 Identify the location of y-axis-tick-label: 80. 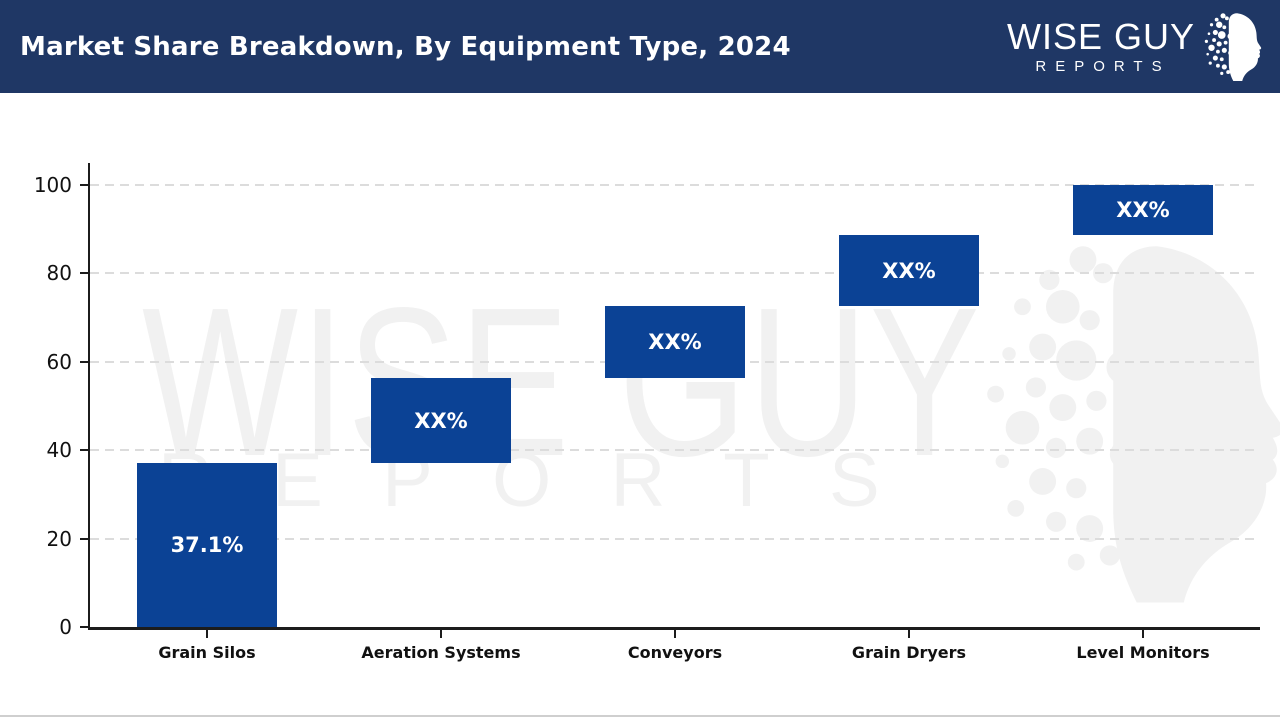
(59, 273).